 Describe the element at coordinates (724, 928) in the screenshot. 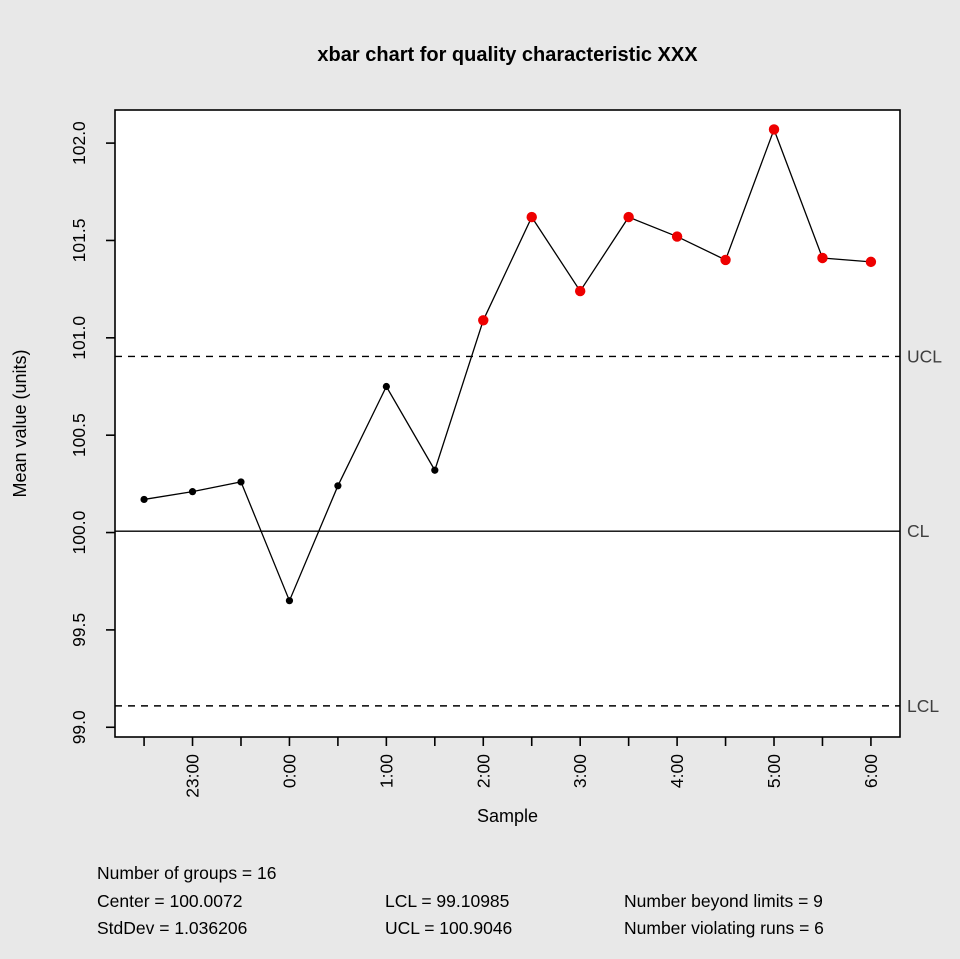

I see `stat-number-violating-runs: Number violating runs = 6` at that location.